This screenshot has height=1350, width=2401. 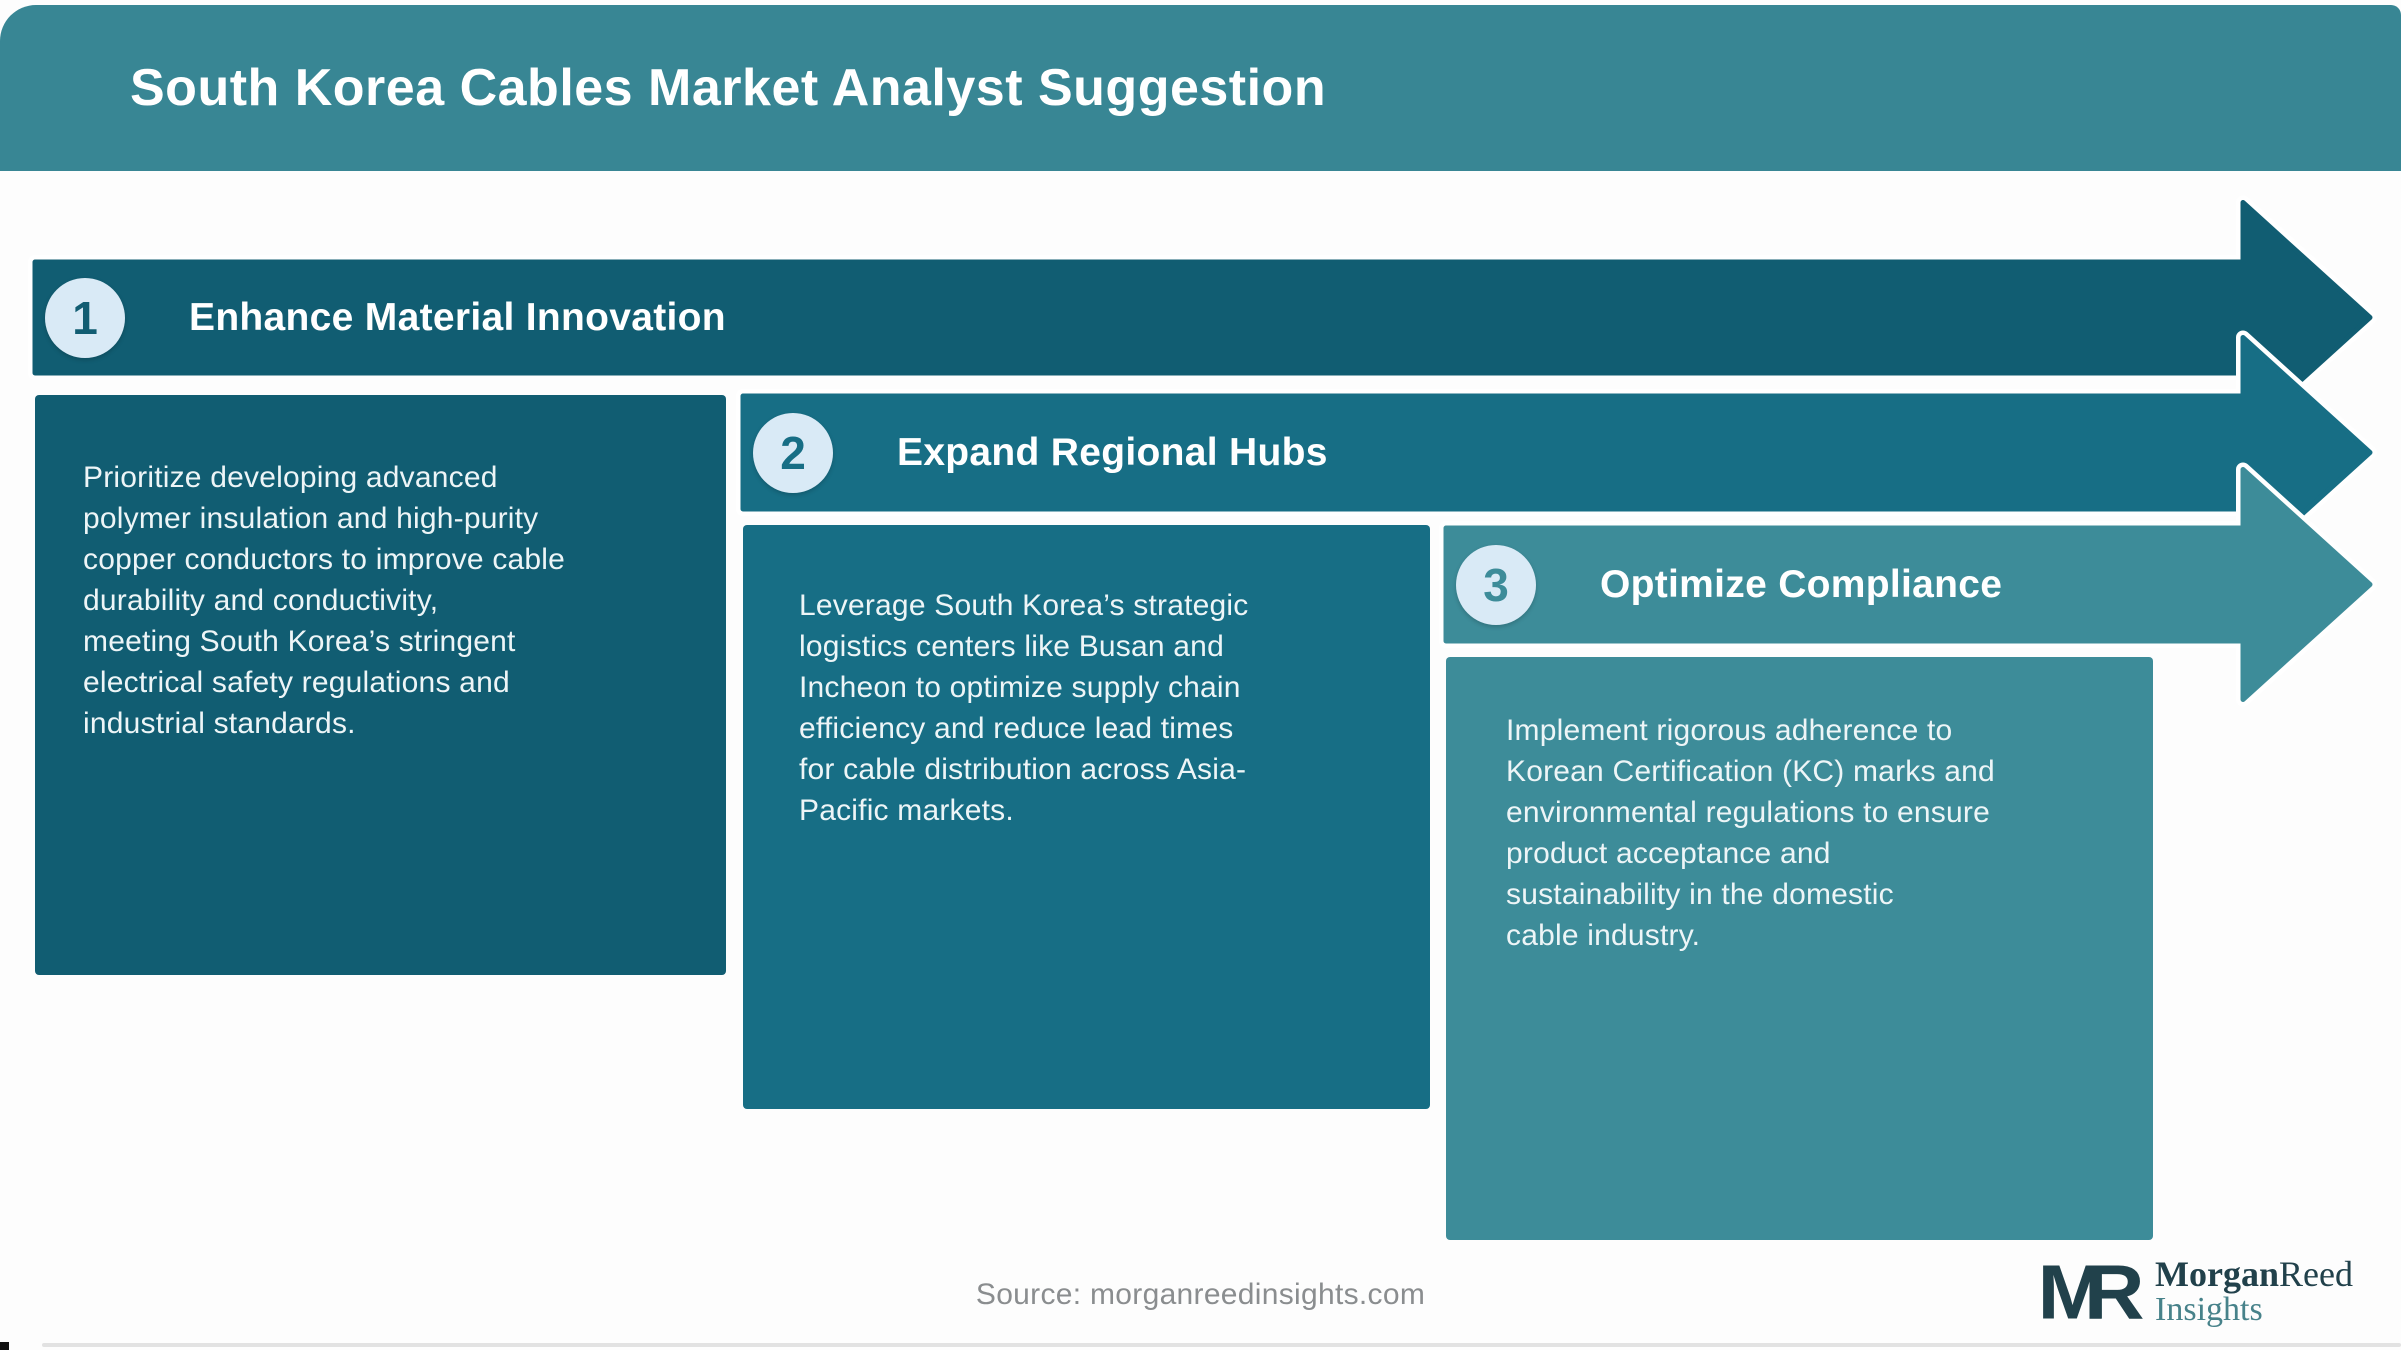 What do you see at coordinates (2209, 1309) in the screenshot?
I see `logo-tagline: Insights` at bounding box center [2209, 1309].